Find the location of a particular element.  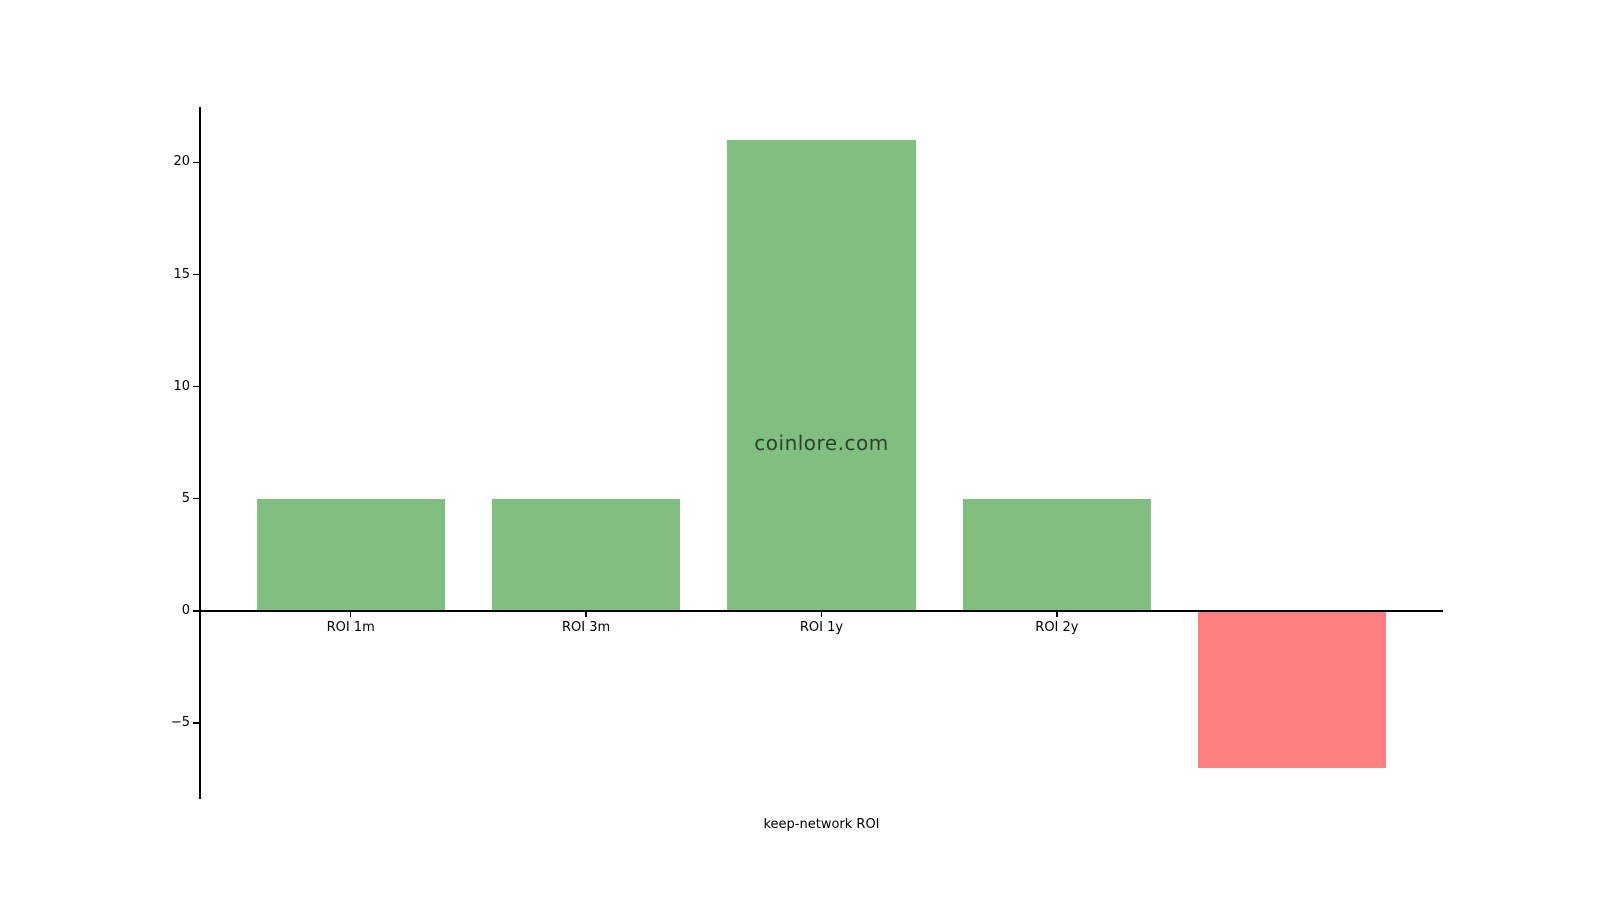

x-axis-line is located at coordinates (821, 611).